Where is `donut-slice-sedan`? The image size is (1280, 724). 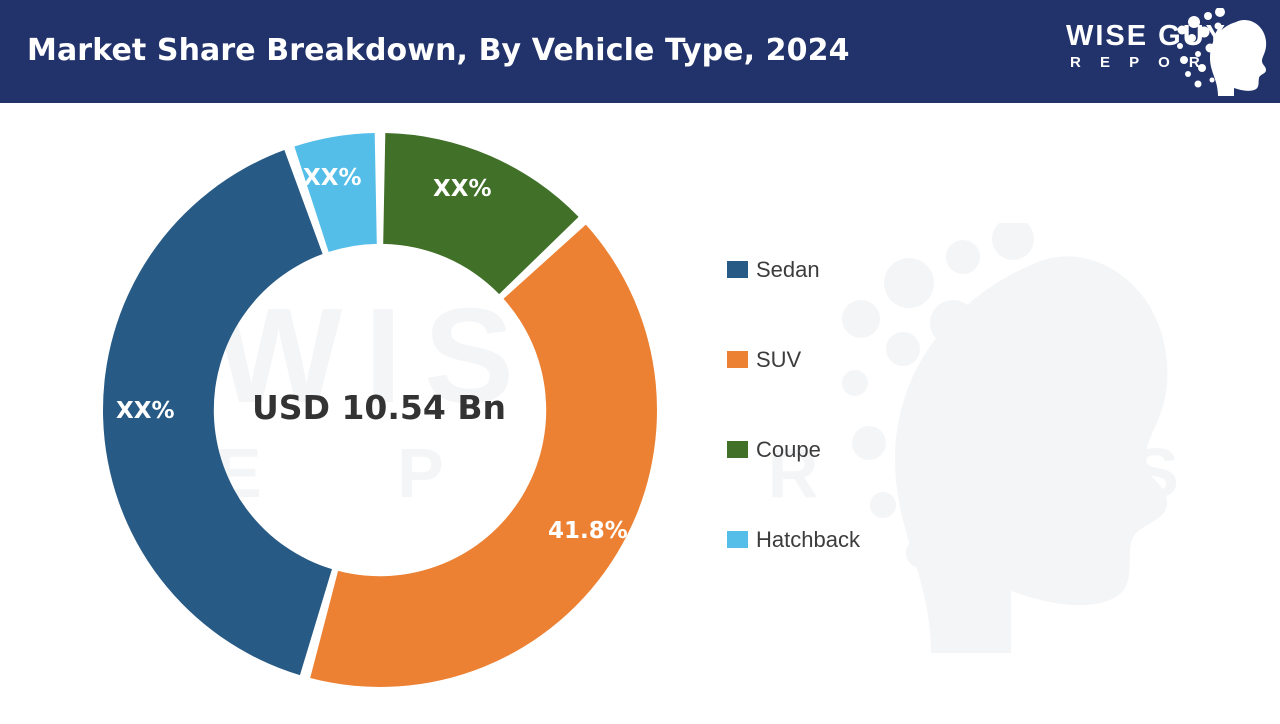
donut-slice-sedan is located at coordinates (217, 413).